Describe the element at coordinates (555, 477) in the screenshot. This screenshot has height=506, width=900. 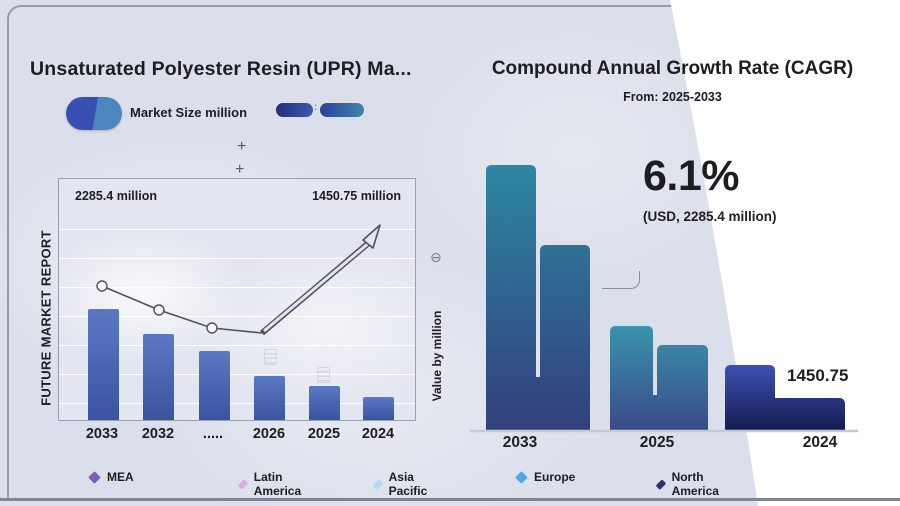
I see `legend-label: Europe` at that location.